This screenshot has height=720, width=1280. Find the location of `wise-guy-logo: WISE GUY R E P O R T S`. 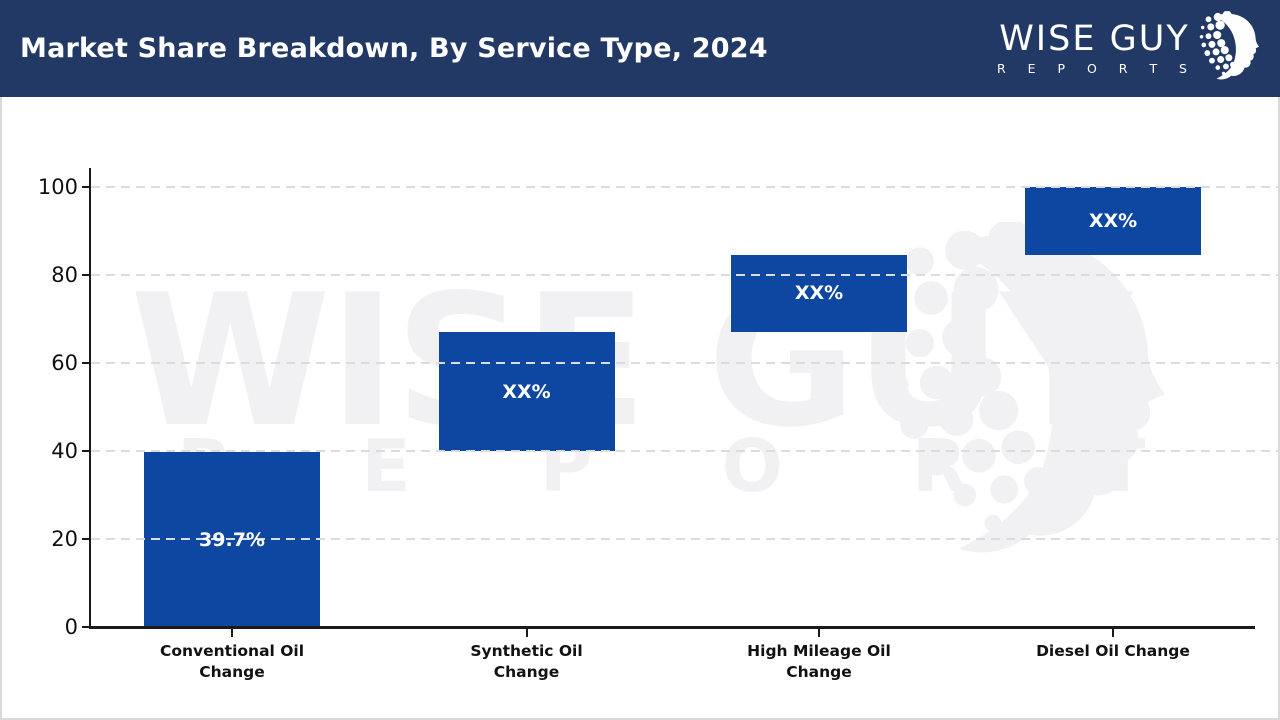

wise-guy-logo: WISE GUY R E P O R T S is located at coordinates (1127, 49).